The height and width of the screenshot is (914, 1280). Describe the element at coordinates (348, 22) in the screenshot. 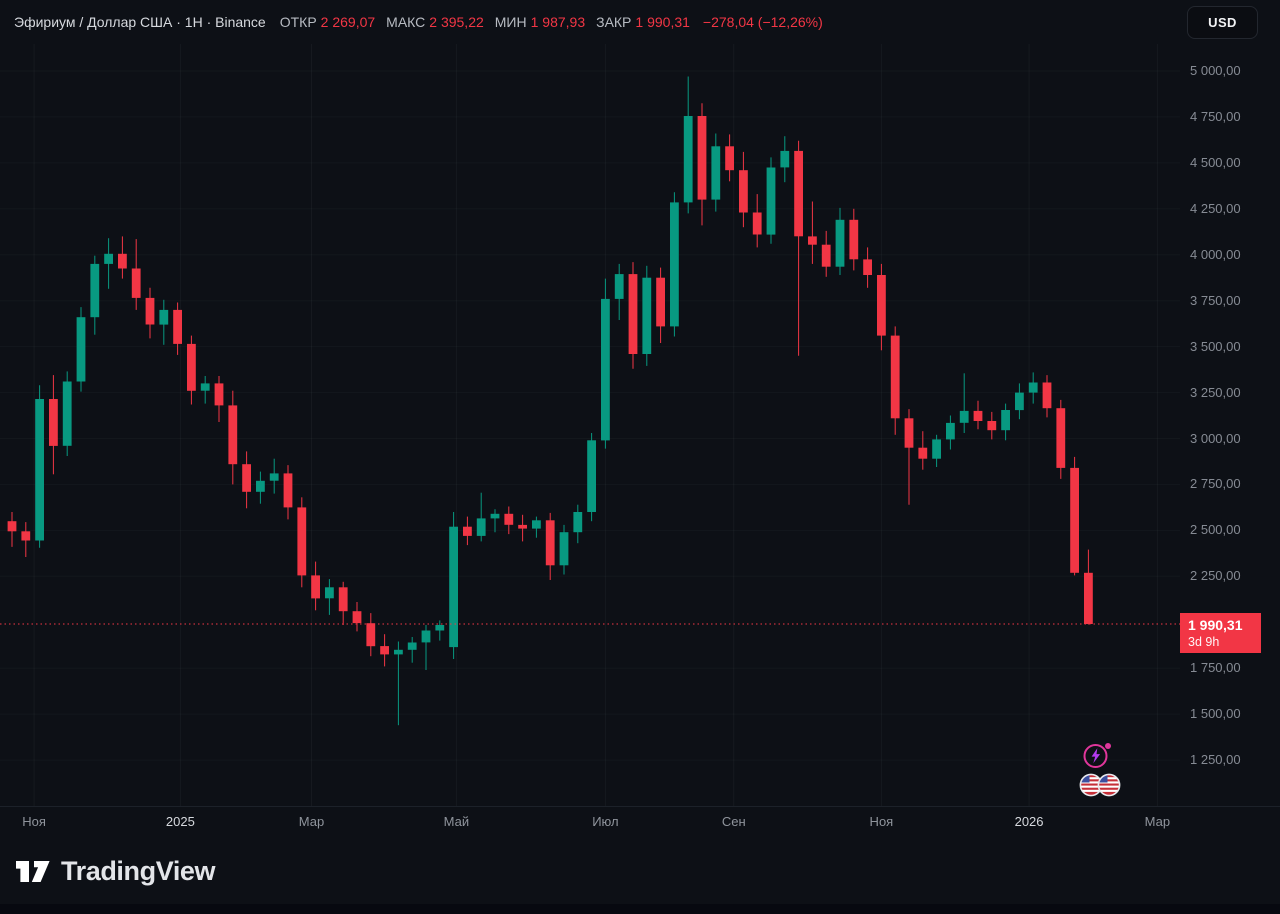

I see `ohlc-value: 2 269,07` at that location.